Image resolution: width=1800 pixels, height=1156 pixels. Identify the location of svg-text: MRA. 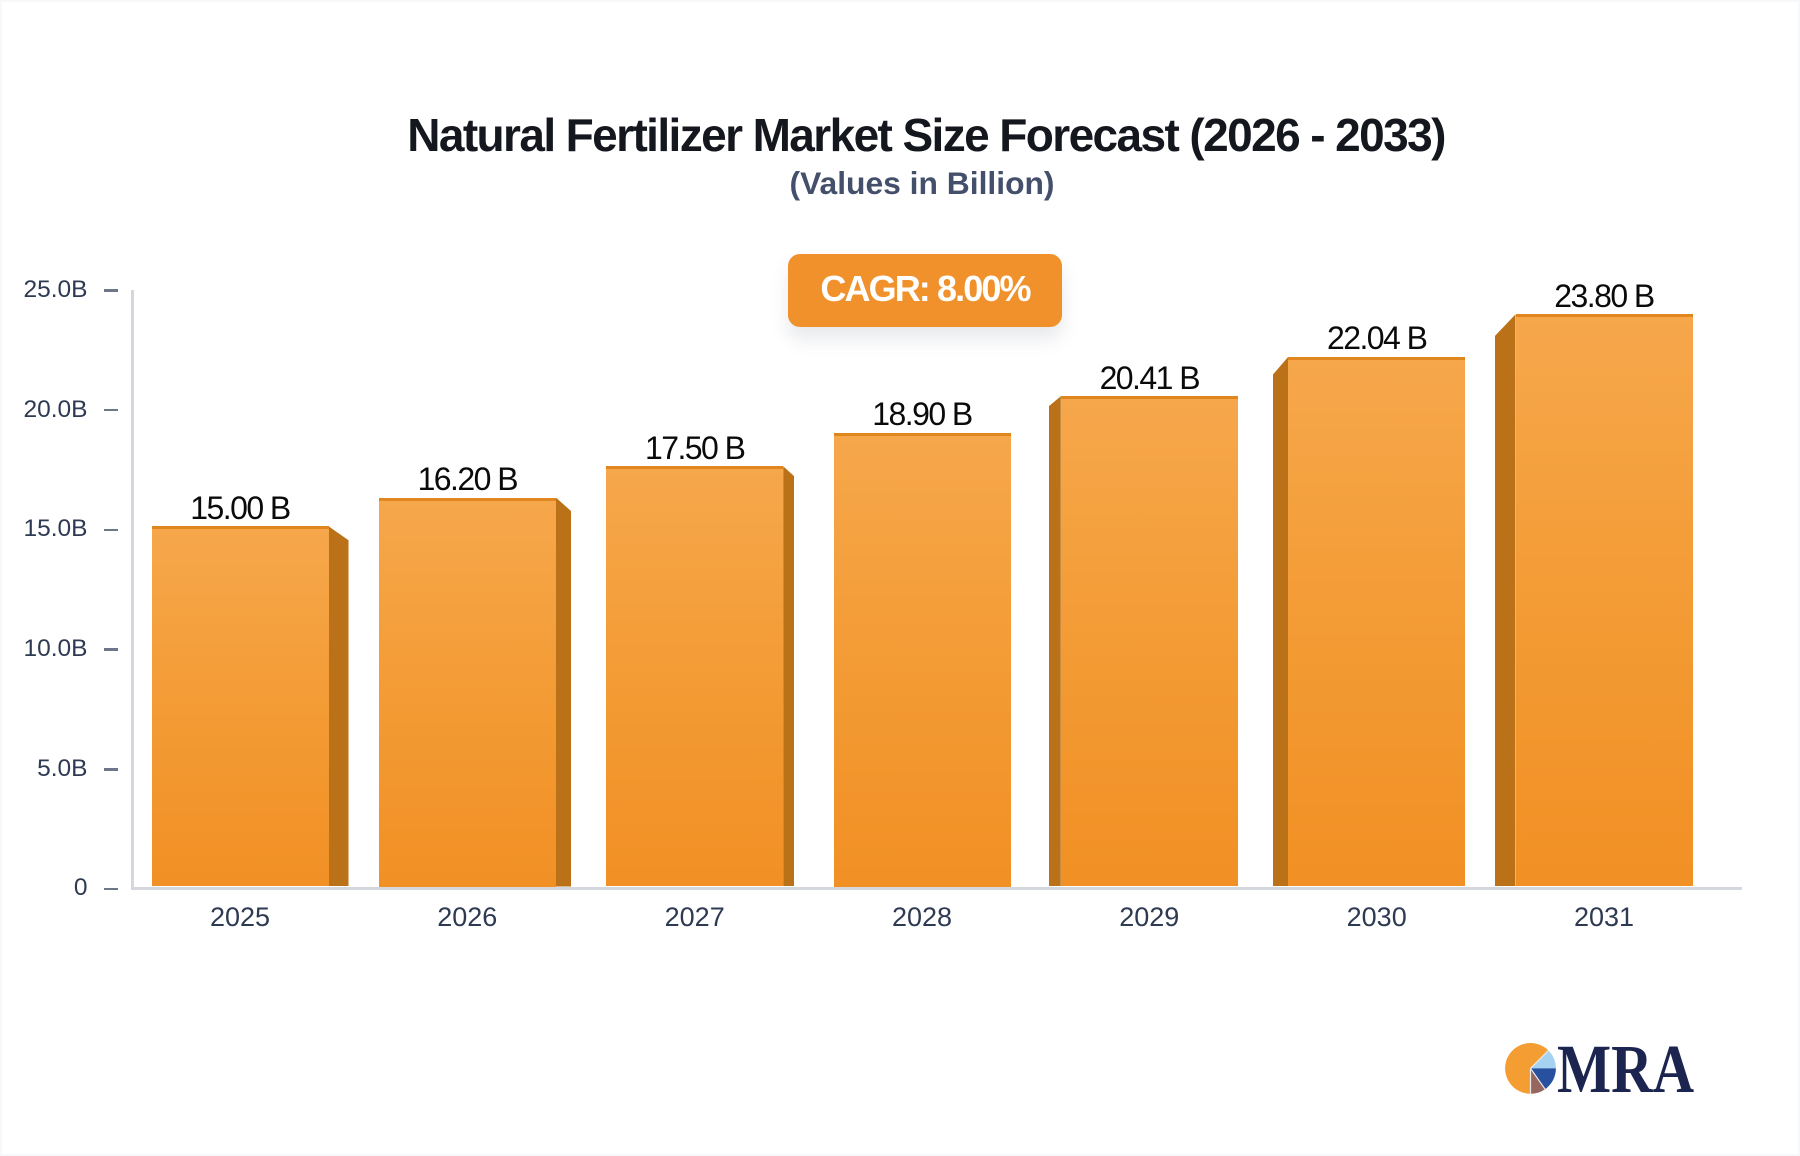
(1625, 1069).